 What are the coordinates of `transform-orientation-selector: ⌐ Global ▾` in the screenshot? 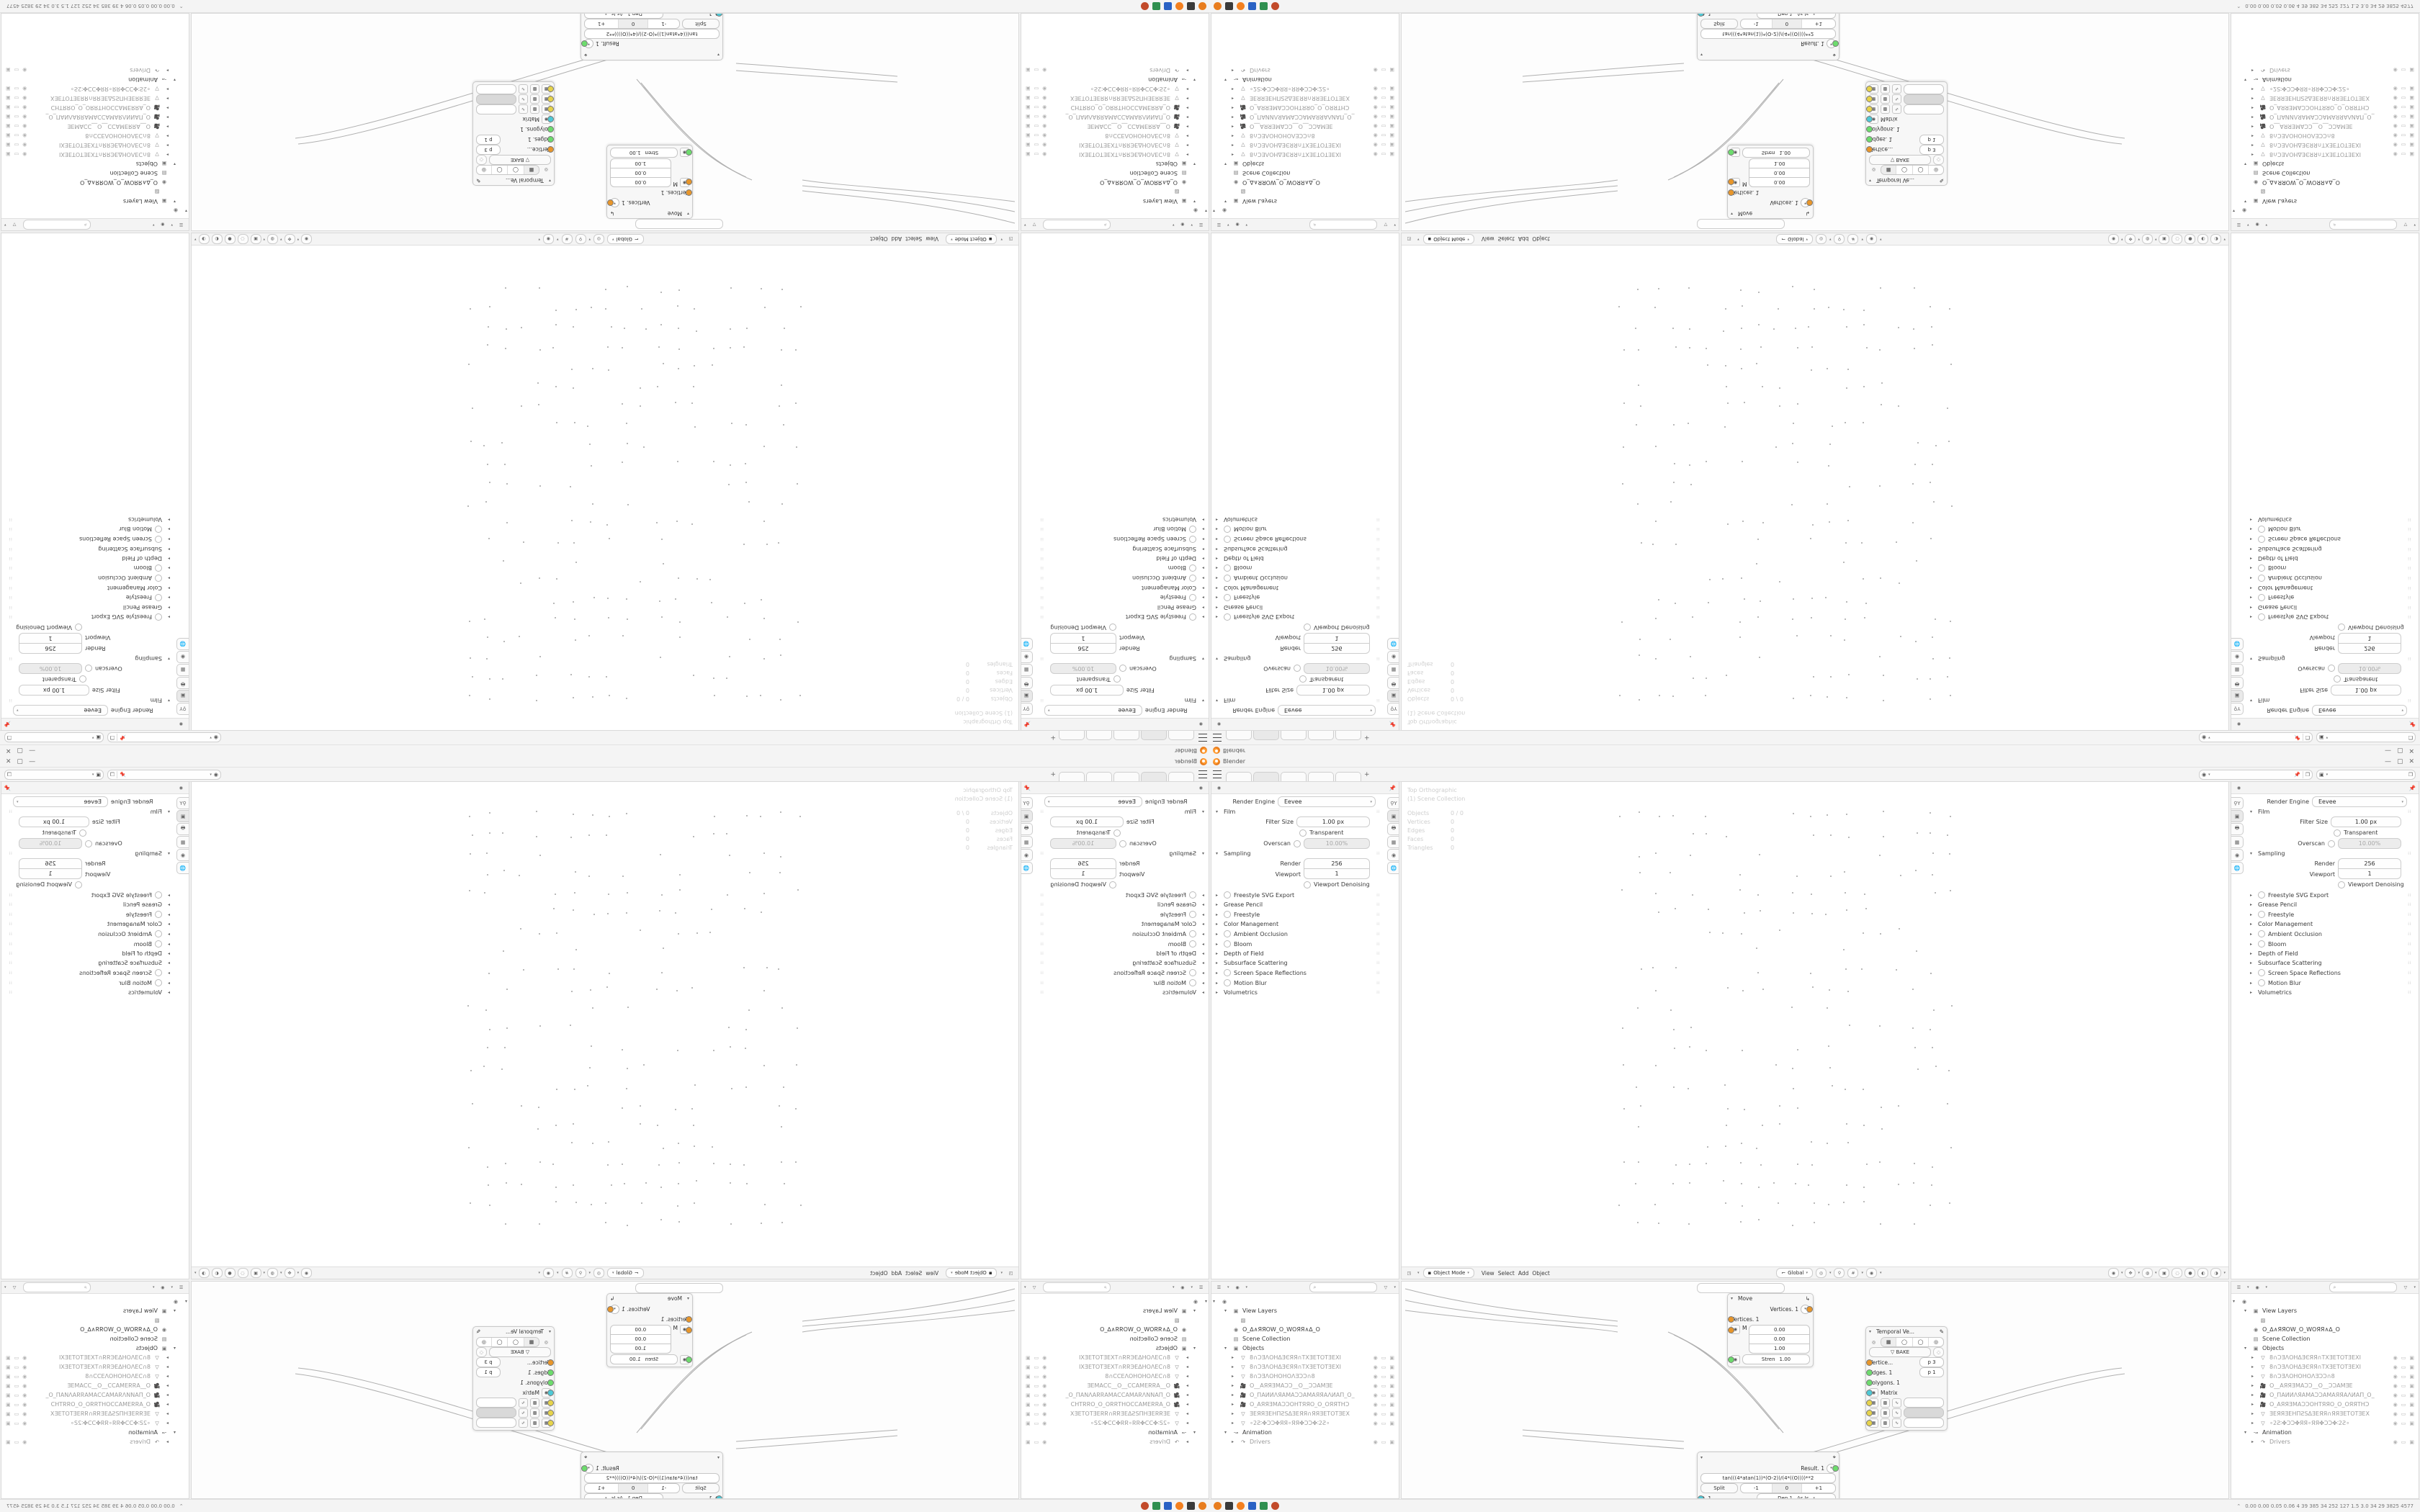 It's located at (1795, 1273).